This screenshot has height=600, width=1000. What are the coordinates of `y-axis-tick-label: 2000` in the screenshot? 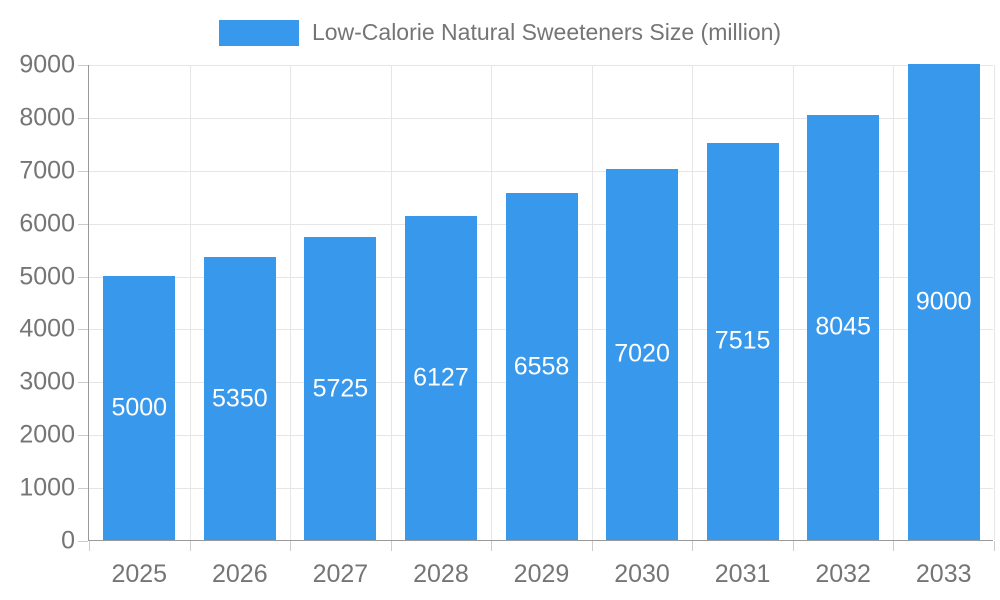 It's located at (47, 434).